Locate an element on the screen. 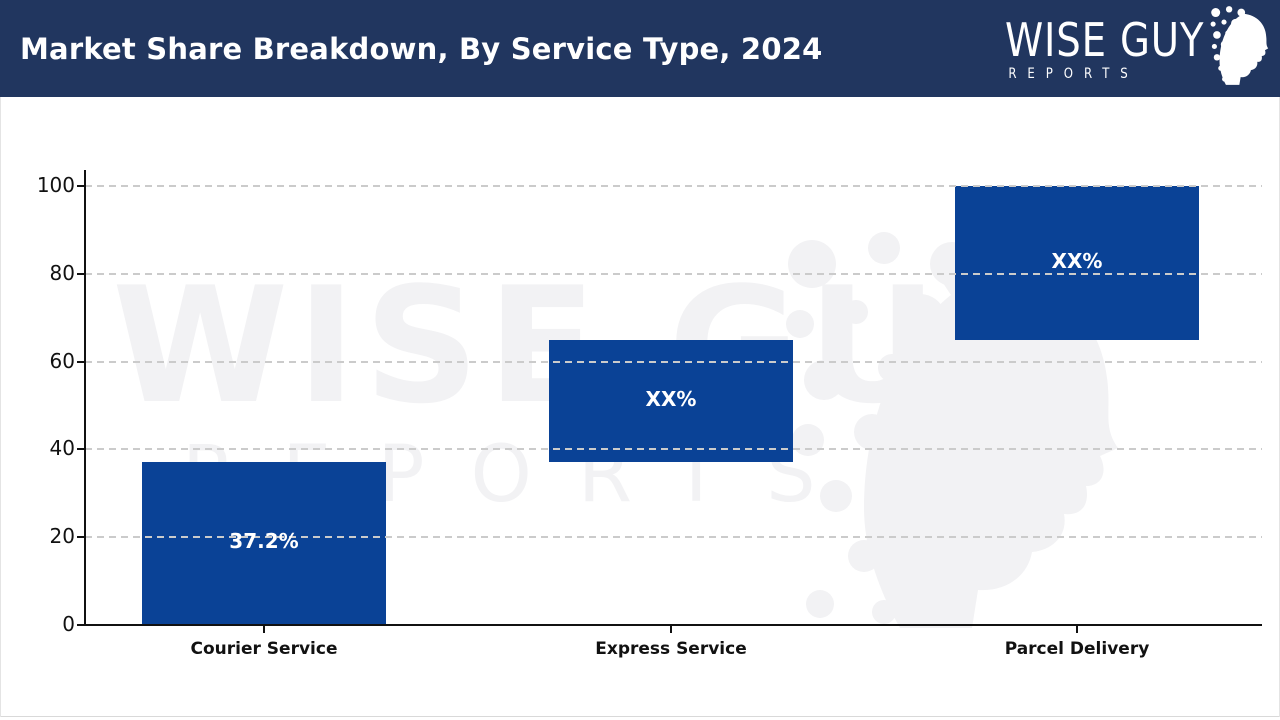  x-axis-spine is located at coordinates (673, 625).